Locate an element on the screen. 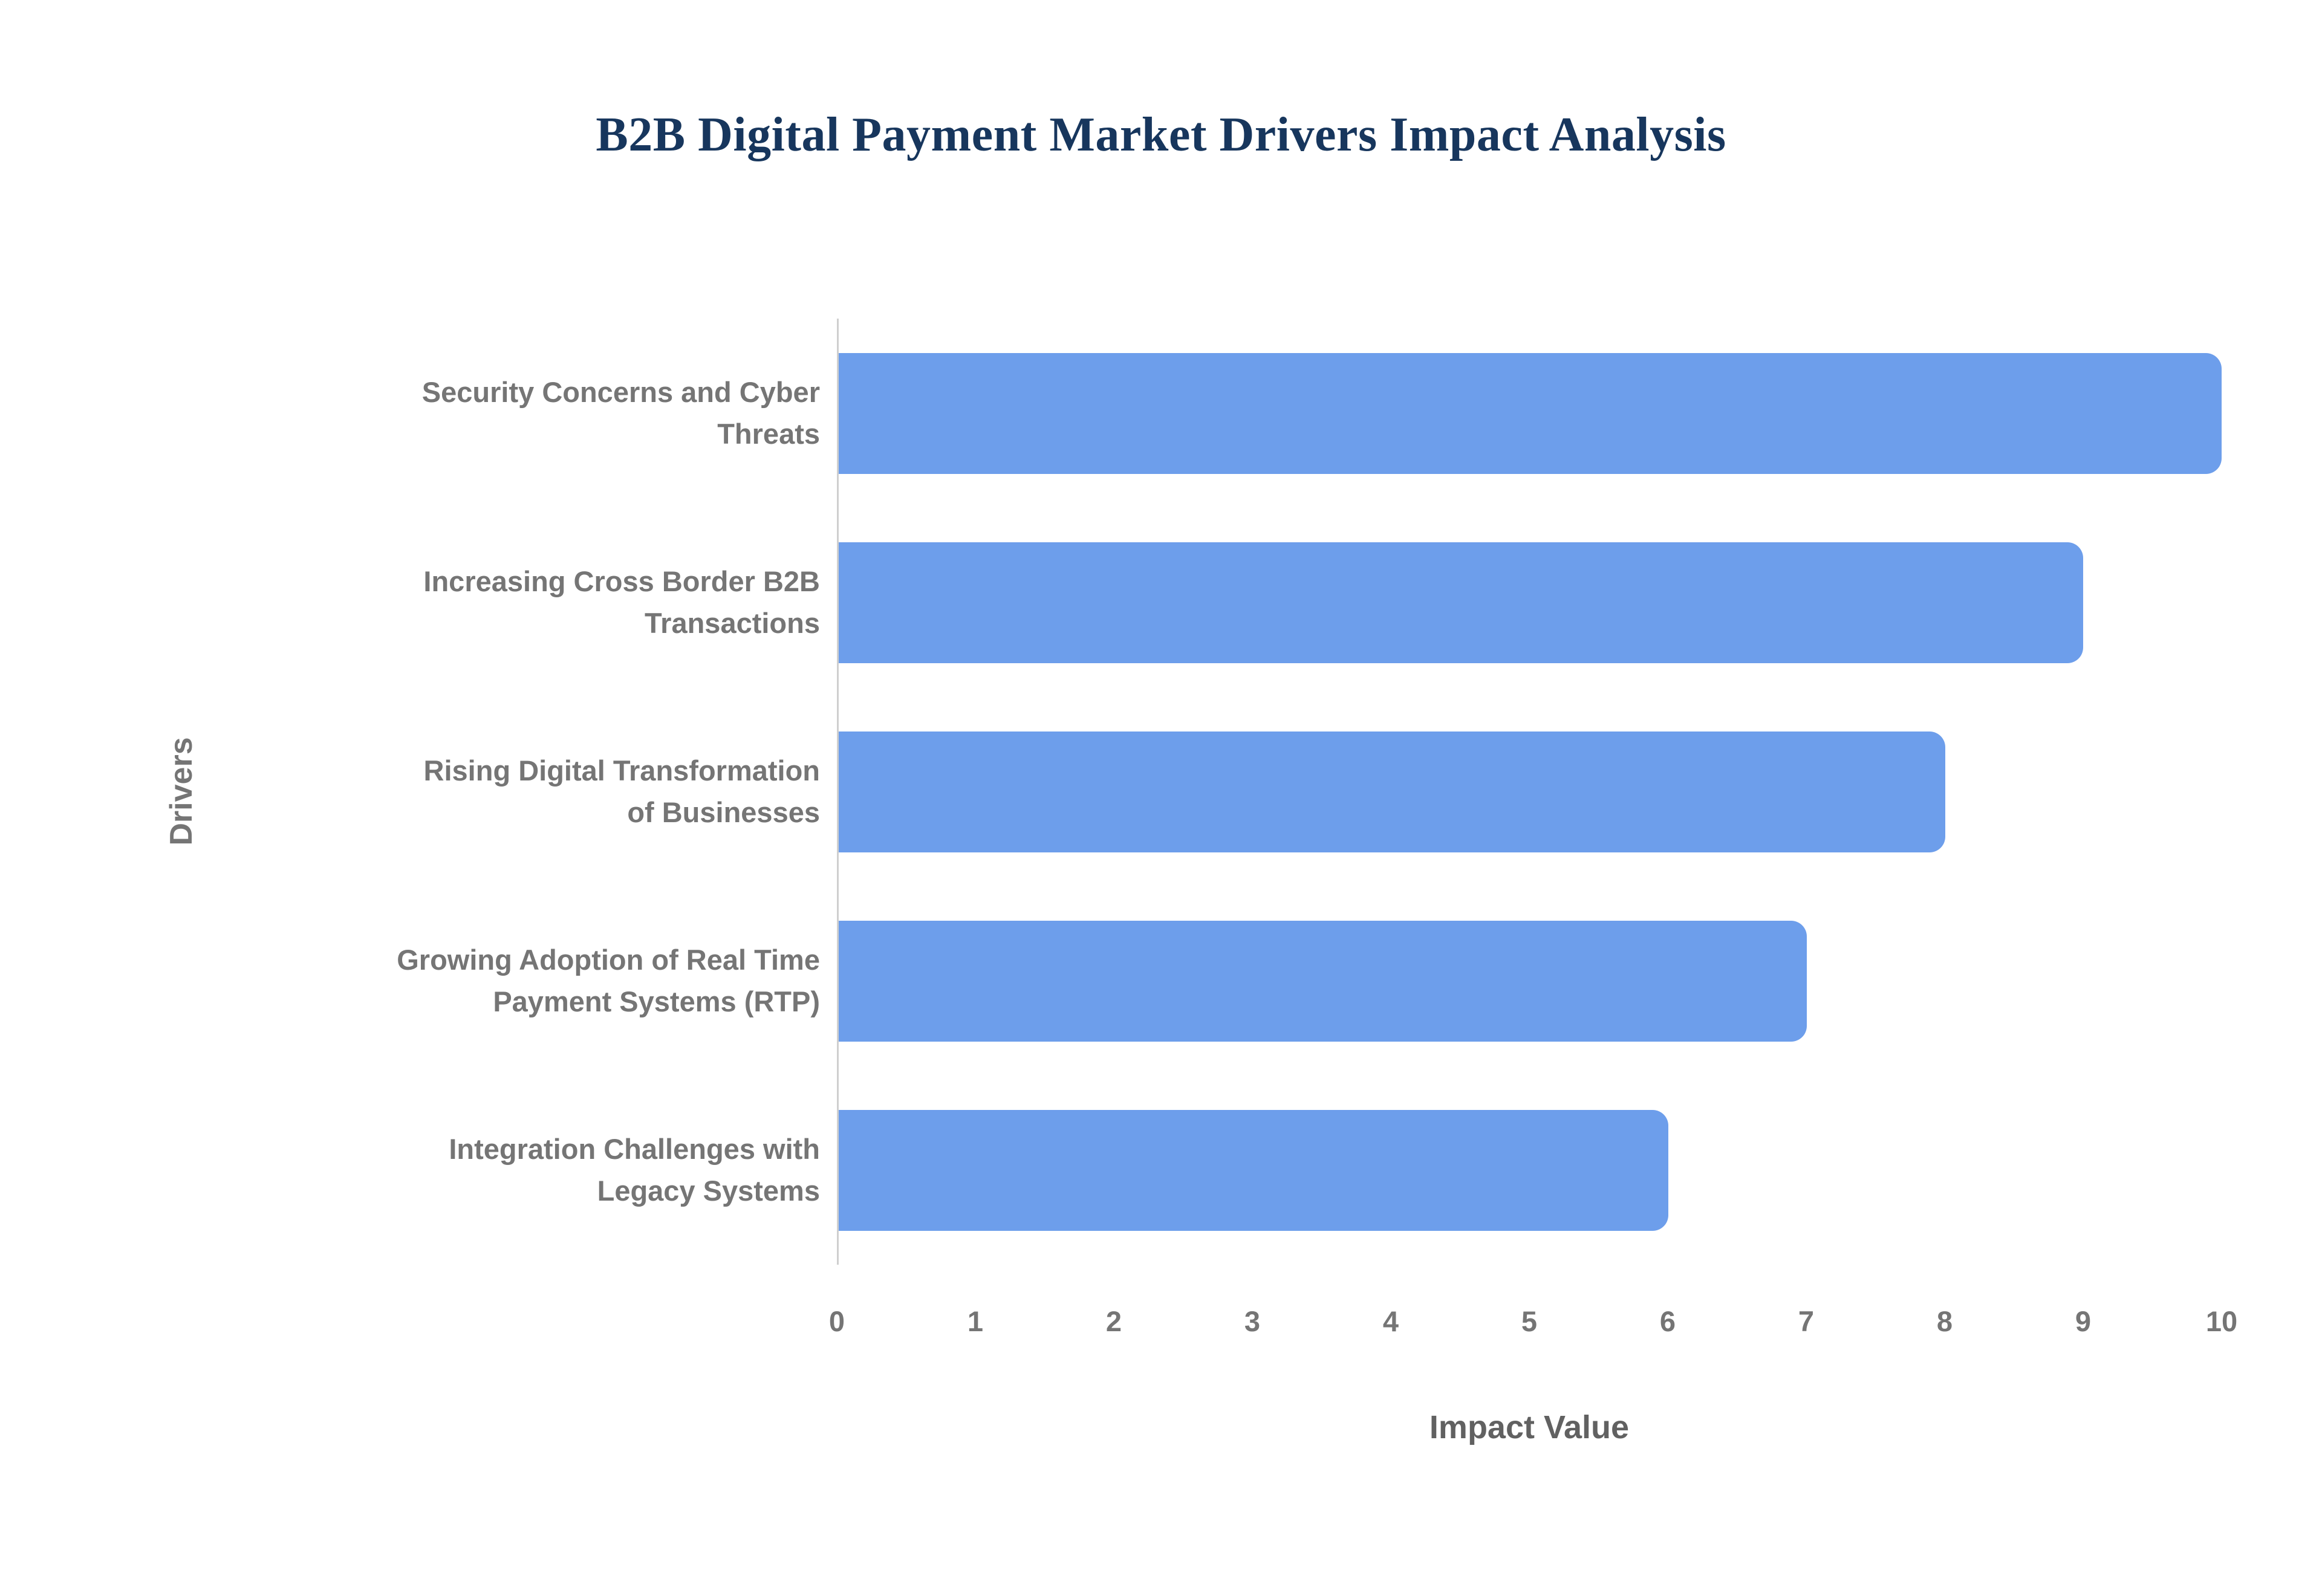 This screenshot has width=2322, height=1596. y-axis-title: Drivers is located at coordinates (181, 791).